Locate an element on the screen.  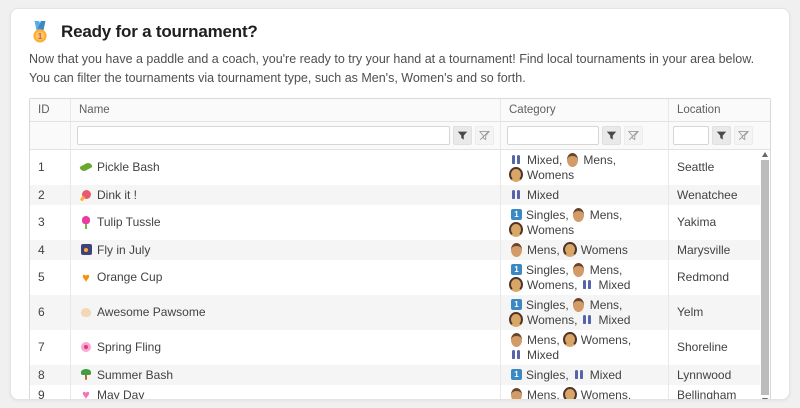
category-cell: Singles, Mixed is located at coordinates (584, 374).